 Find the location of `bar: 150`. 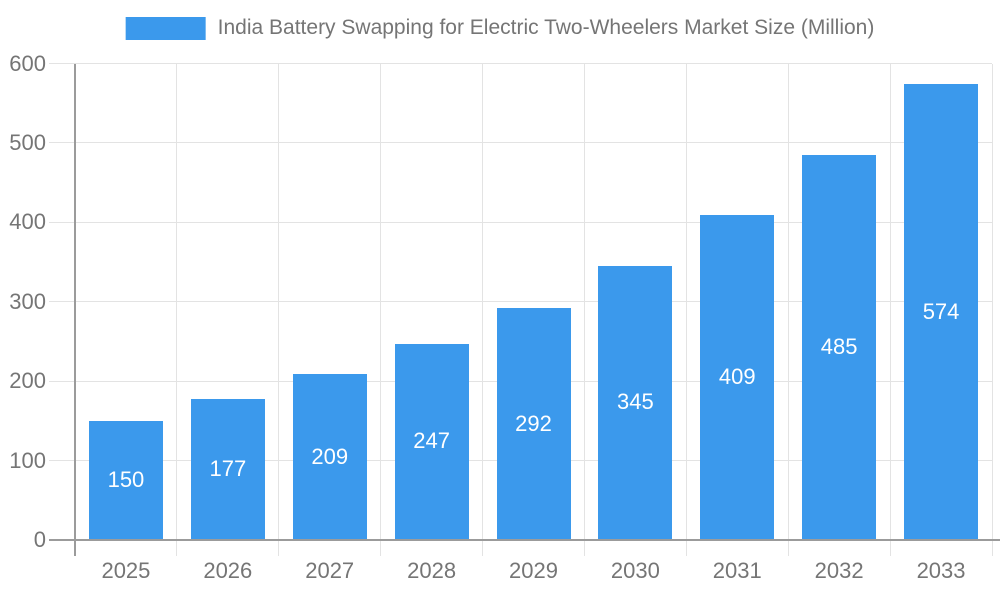

bar: 150 is located at coordinates (125, 479).